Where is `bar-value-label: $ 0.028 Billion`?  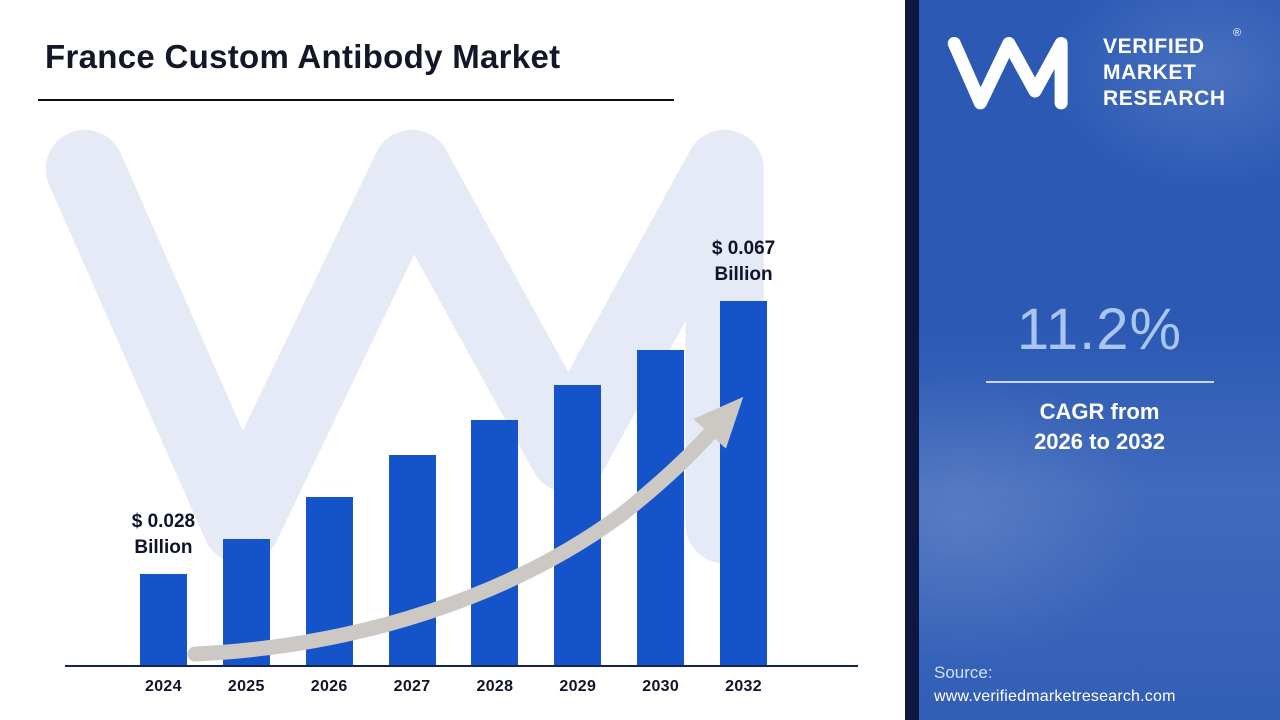
bar-value-label: $ 0.028 Billion is located at coordinates (163, 534).